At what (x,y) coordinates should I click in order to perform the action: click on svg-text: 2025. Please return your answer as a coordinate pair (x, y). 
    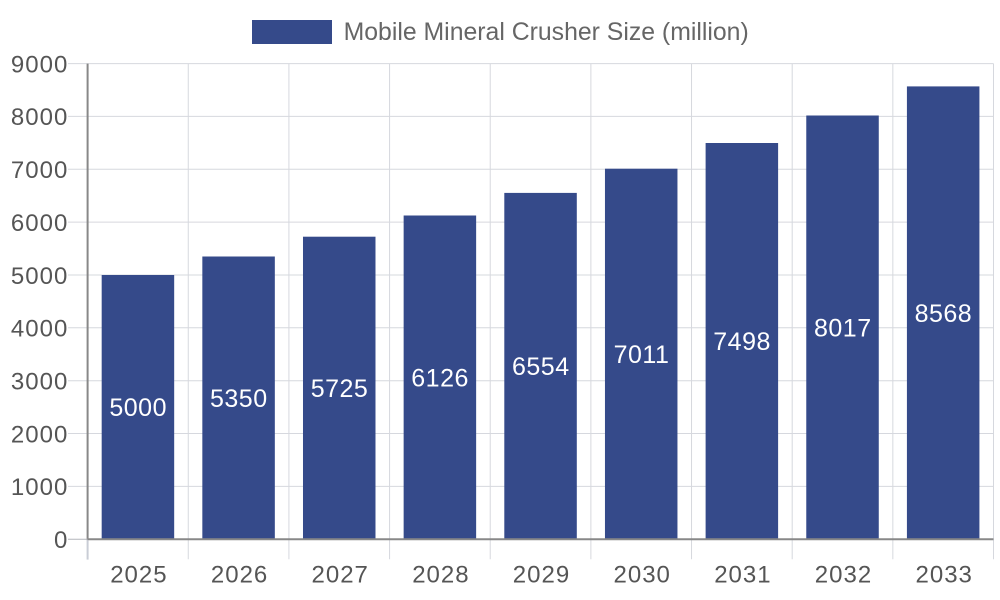
    Looking at the image, I should click on (138, 575).